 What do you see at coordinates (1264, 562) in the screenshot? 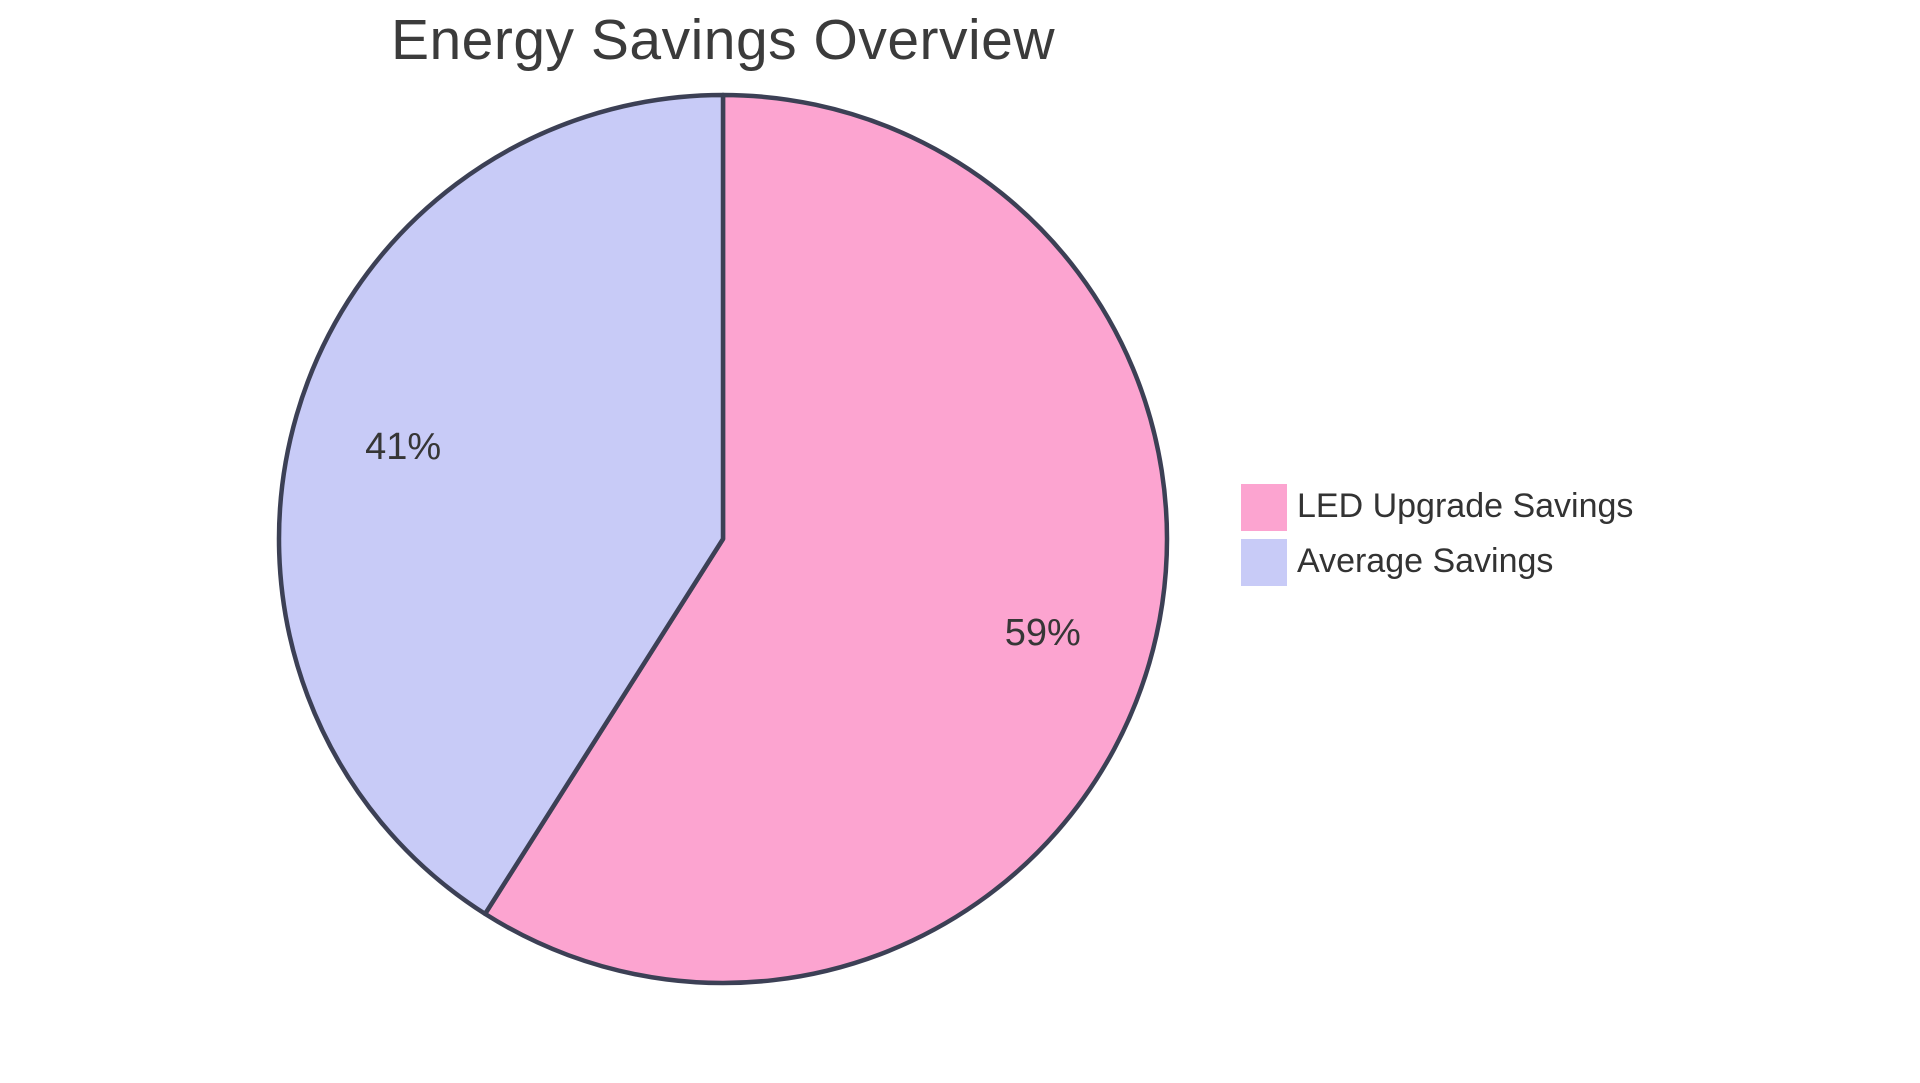
I see `legend-swatch-average-savings` at bounding box center [1264, 562].